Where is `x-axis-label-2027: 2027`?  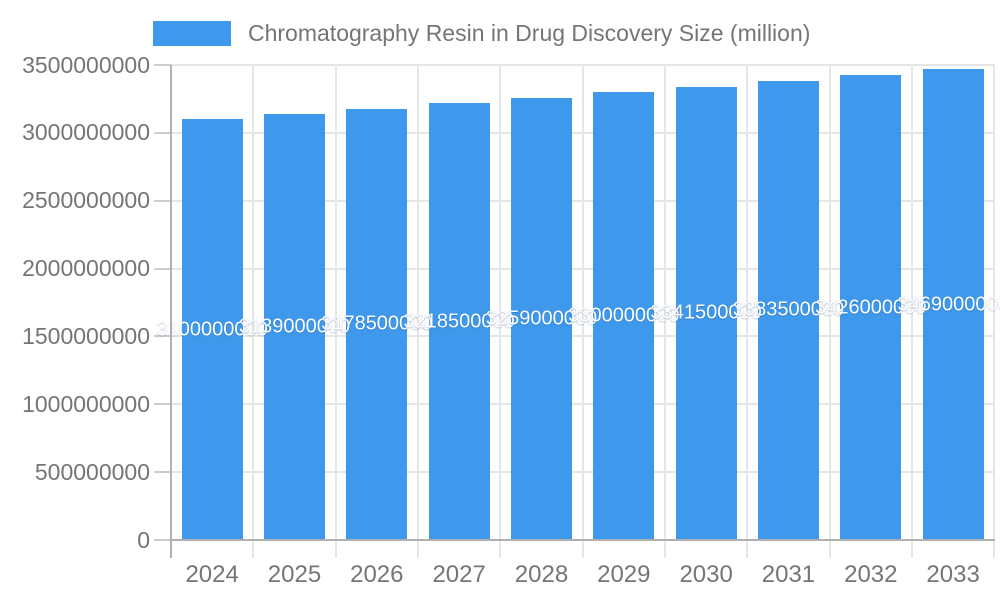 x-axis-label-2027: 2027 is located at coordinates (459, 574).